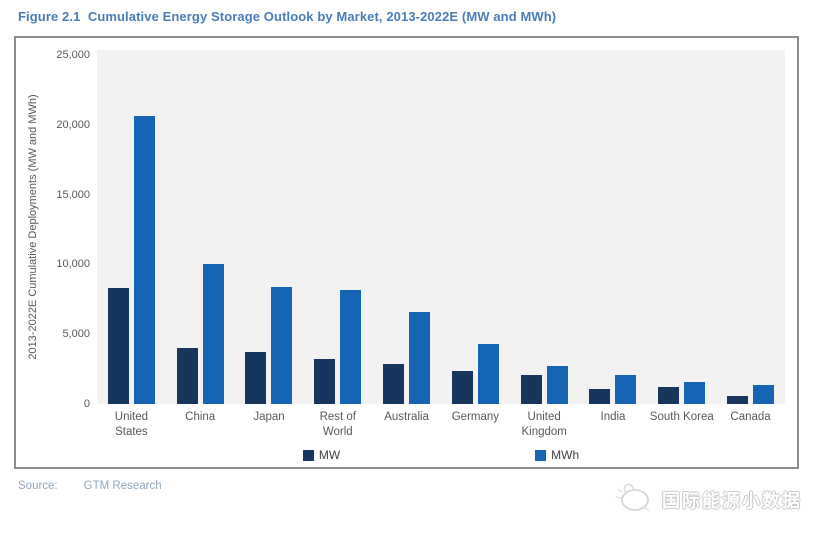 The height and width of the screenshot is (533, 820). Describe the element at coordinates (131, 424) in the screenshot. I see `x-tick-label: United States` at that location.